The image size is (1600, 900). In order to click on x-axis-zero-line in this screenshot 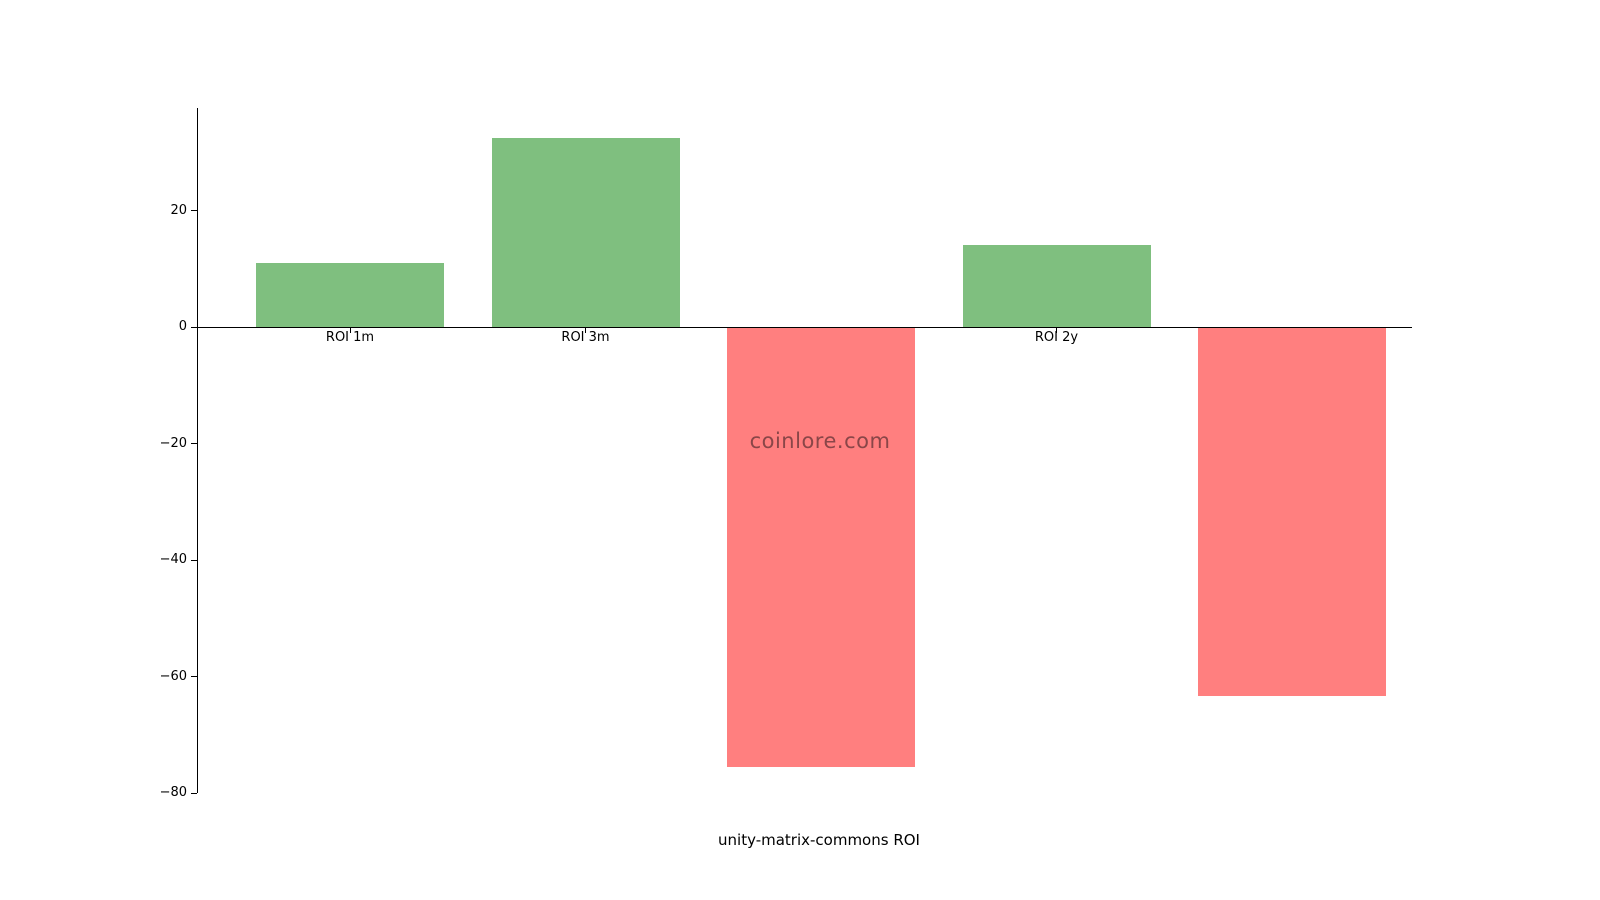, I will do `click(804, 327)`.